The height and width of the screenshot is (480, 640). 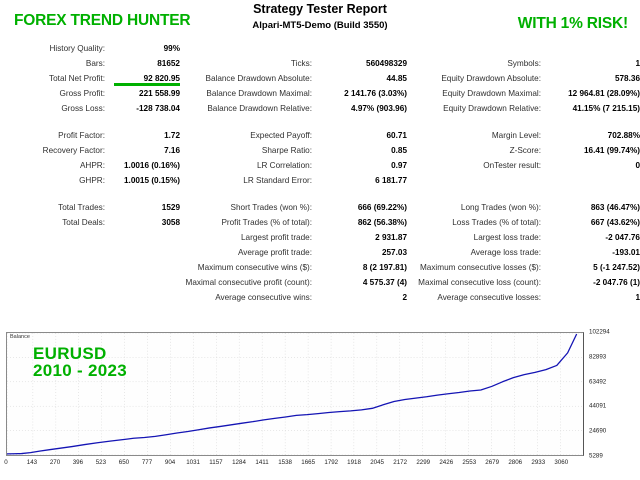 What do you see at coordinates (354, 462) in the screenshot?
I see `x-axis-tick-label: 1918` at bounding box center [354, 462].